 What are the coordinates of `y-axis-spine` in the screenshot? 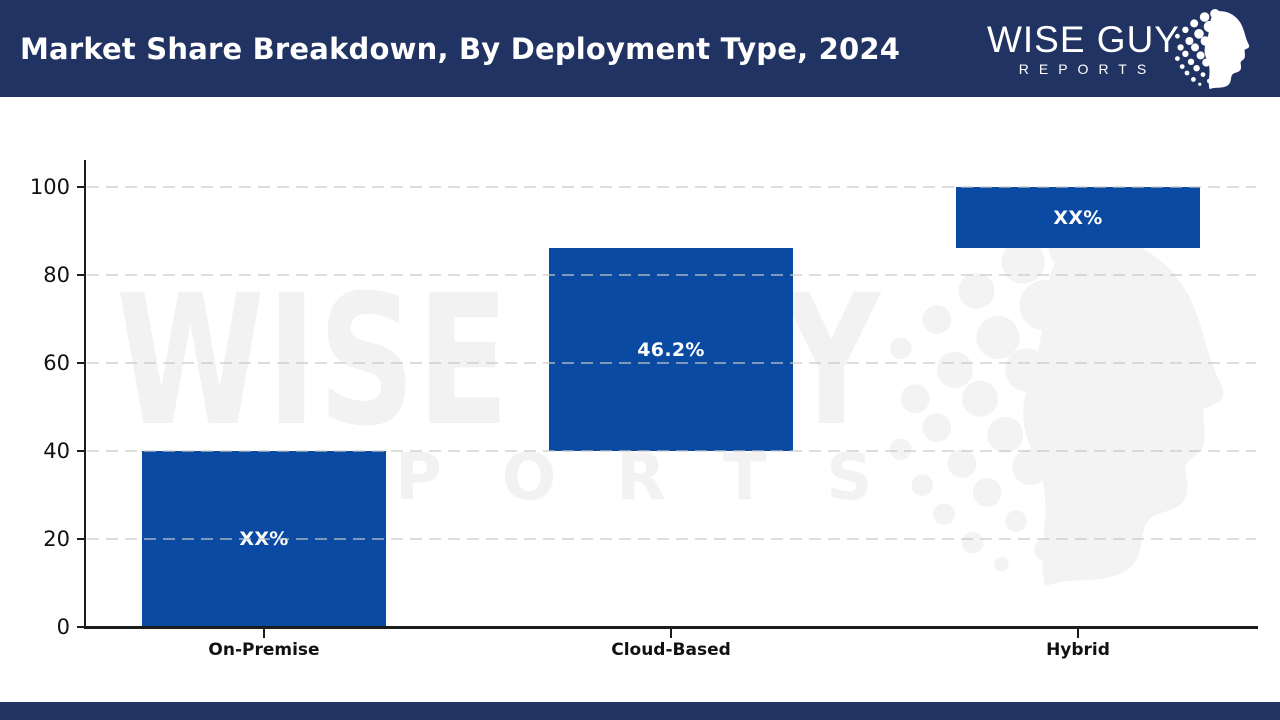 It's located at (85, 394).